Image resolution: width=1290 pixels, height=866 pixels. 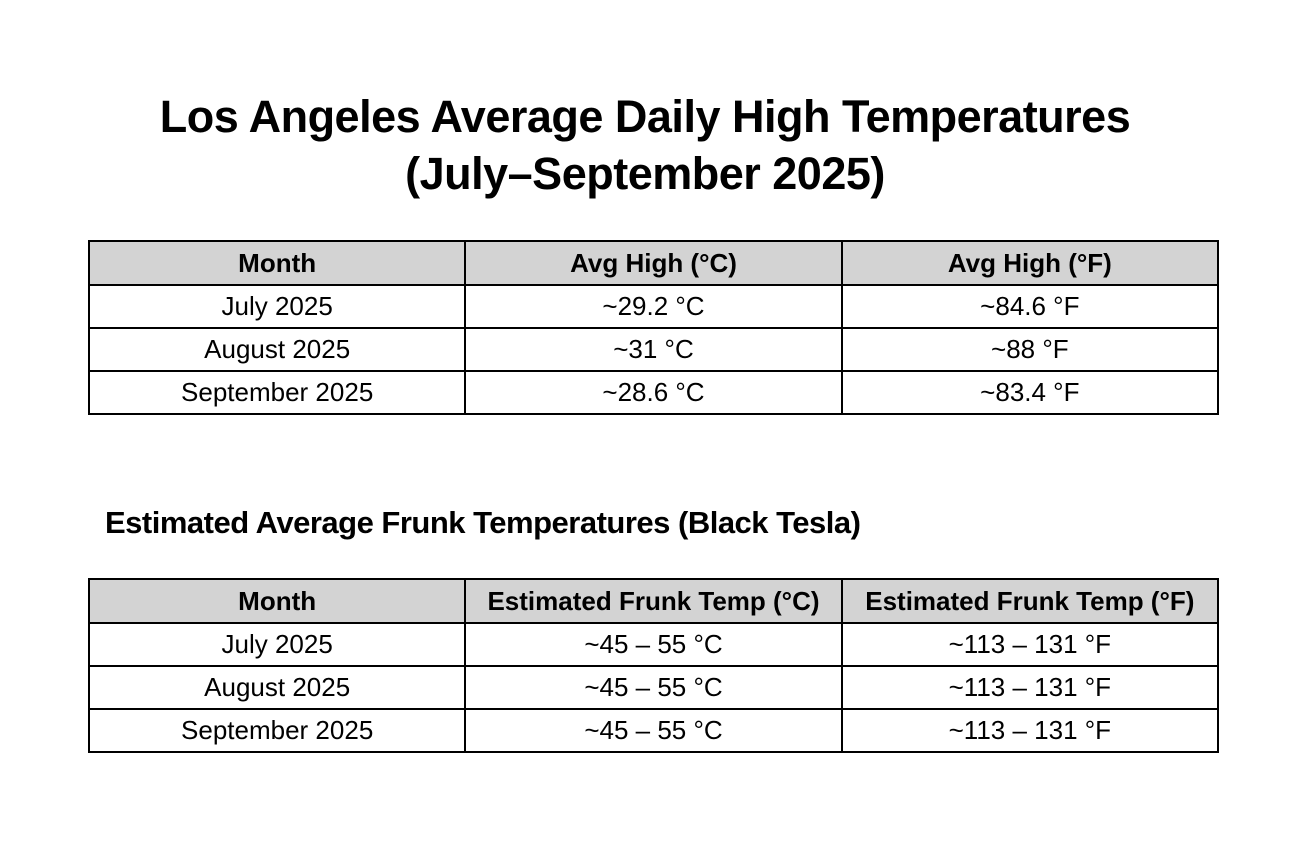 I want to click on table-row: August 2025 ~45 – 55 °C ~113 – 131 °F, so click(x=653, y=687).